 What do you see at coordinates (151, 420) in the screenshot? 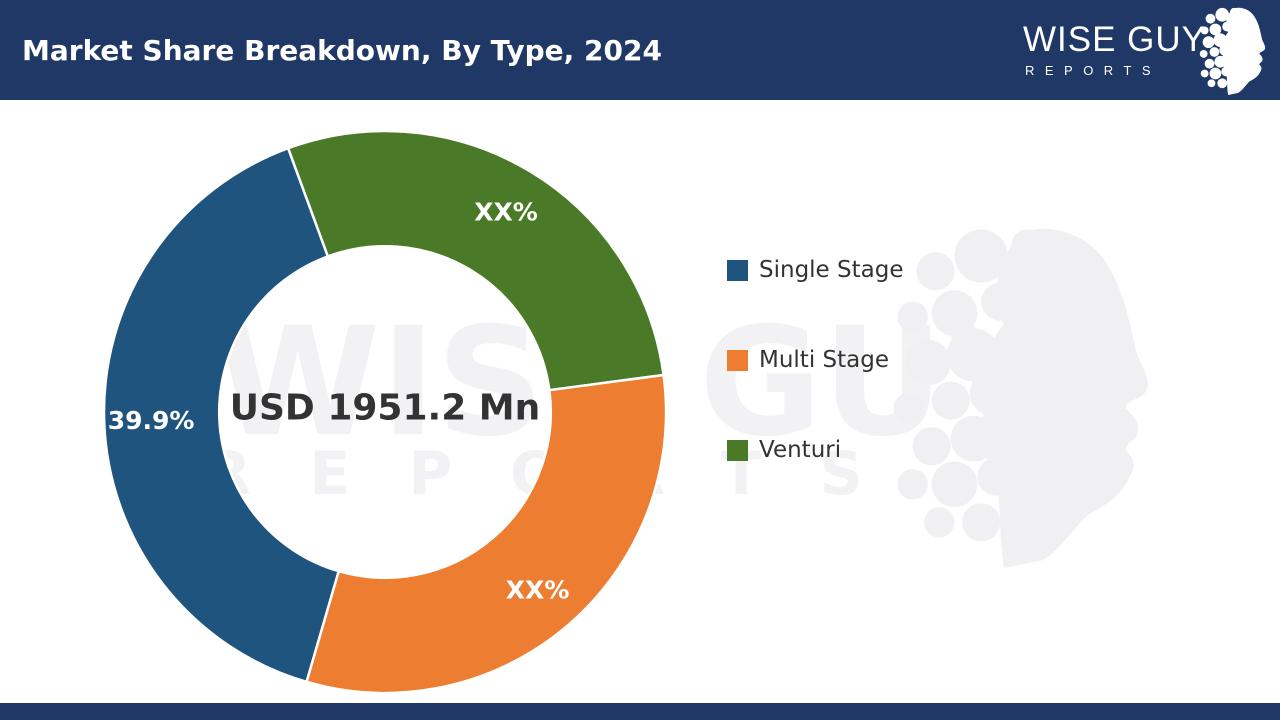
I see `slice-label-single-stage: 39.9%` at bounding box center [151, 420].